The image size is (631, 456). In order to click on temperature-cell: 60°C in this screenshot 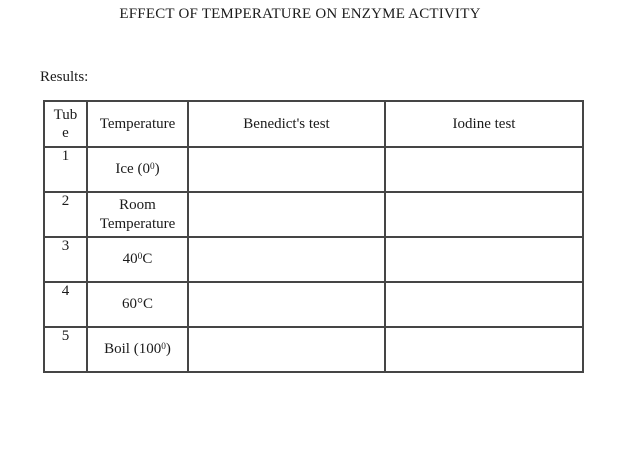, I will do `click(137, 304)`.